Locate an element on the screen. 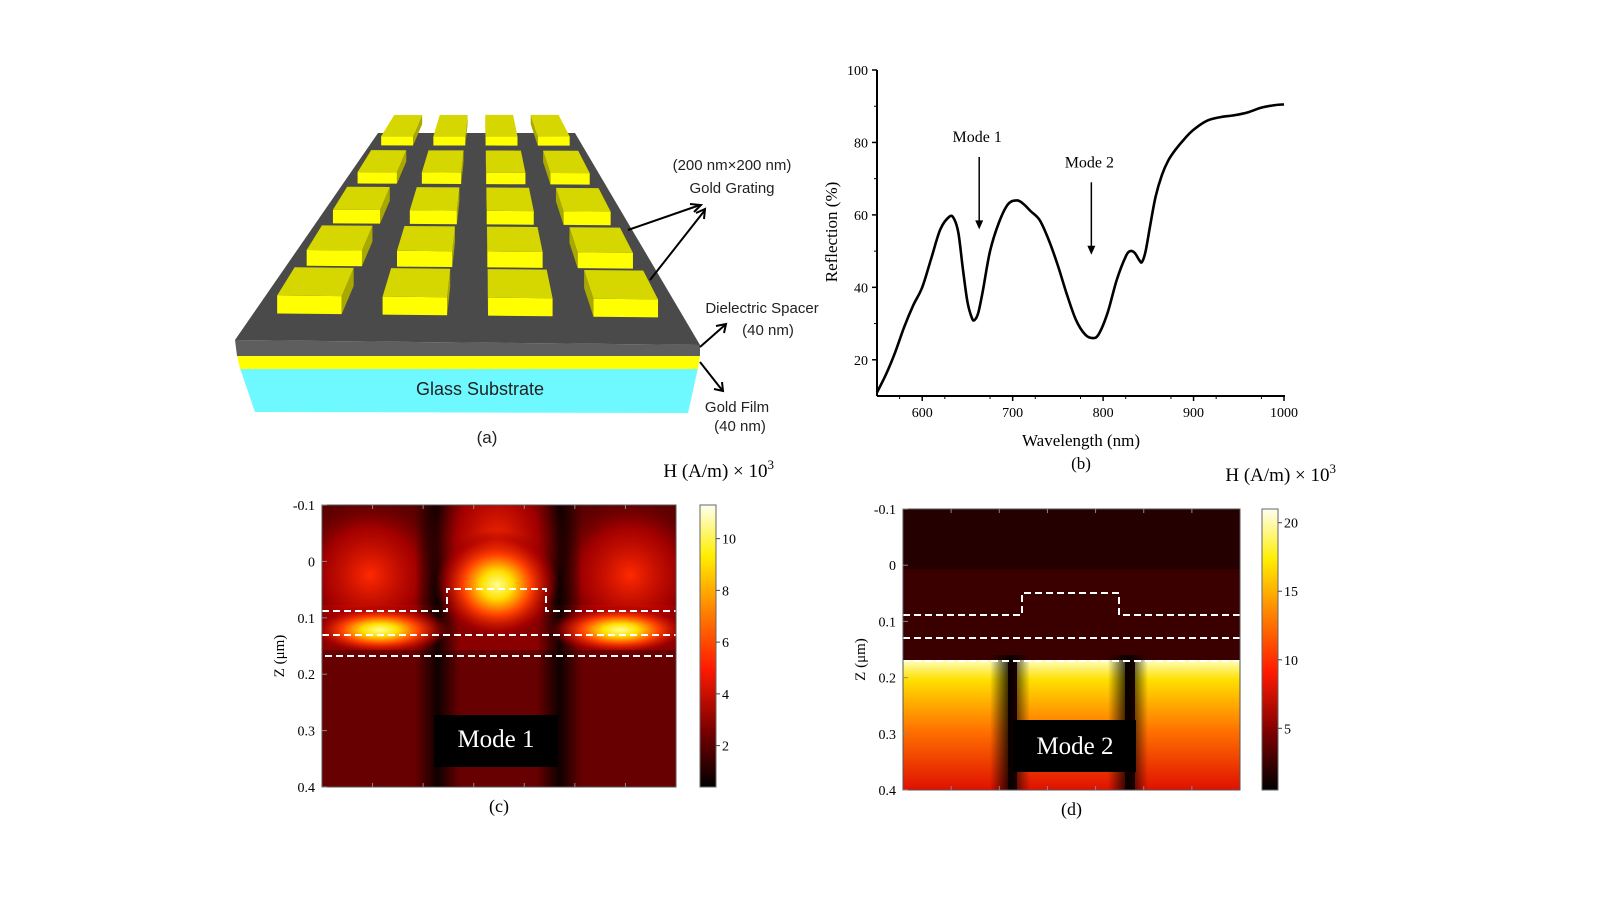 The height and width of the screenshot is (900, 1600). mode-annotation-label: Mode 2 is located at coordinates (1089, 162).